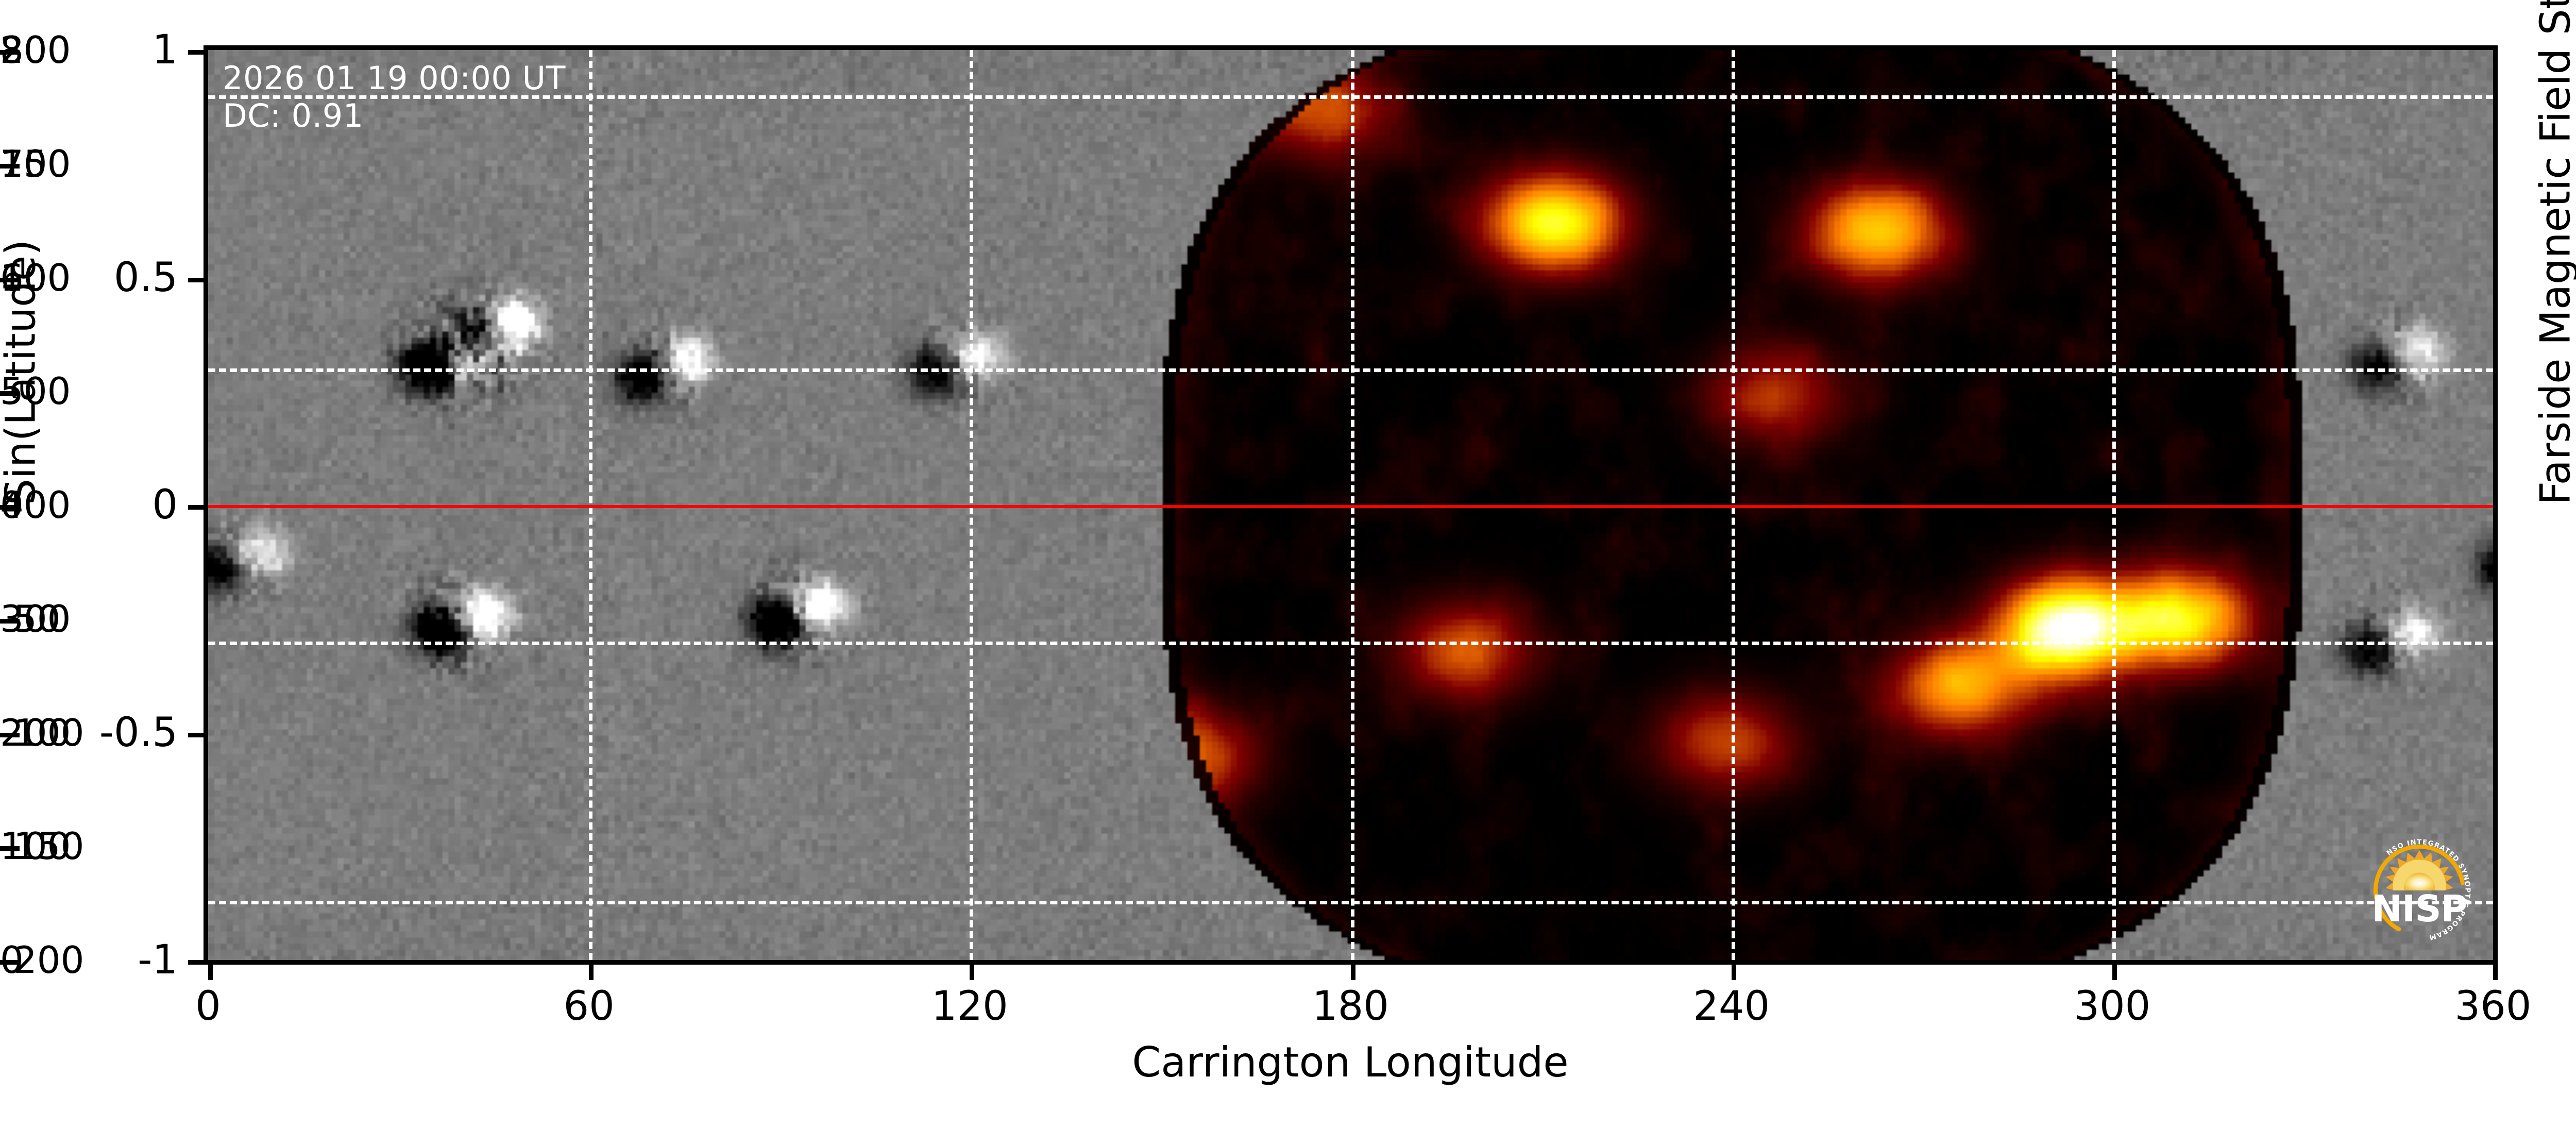 Image resolution: width=2576 pixels, height=1128 pixels. What do you see at coordinates (10, 621) in the screenshot?
I see `colorbar-tick-frontside--50` at bounding box center [10, 621].